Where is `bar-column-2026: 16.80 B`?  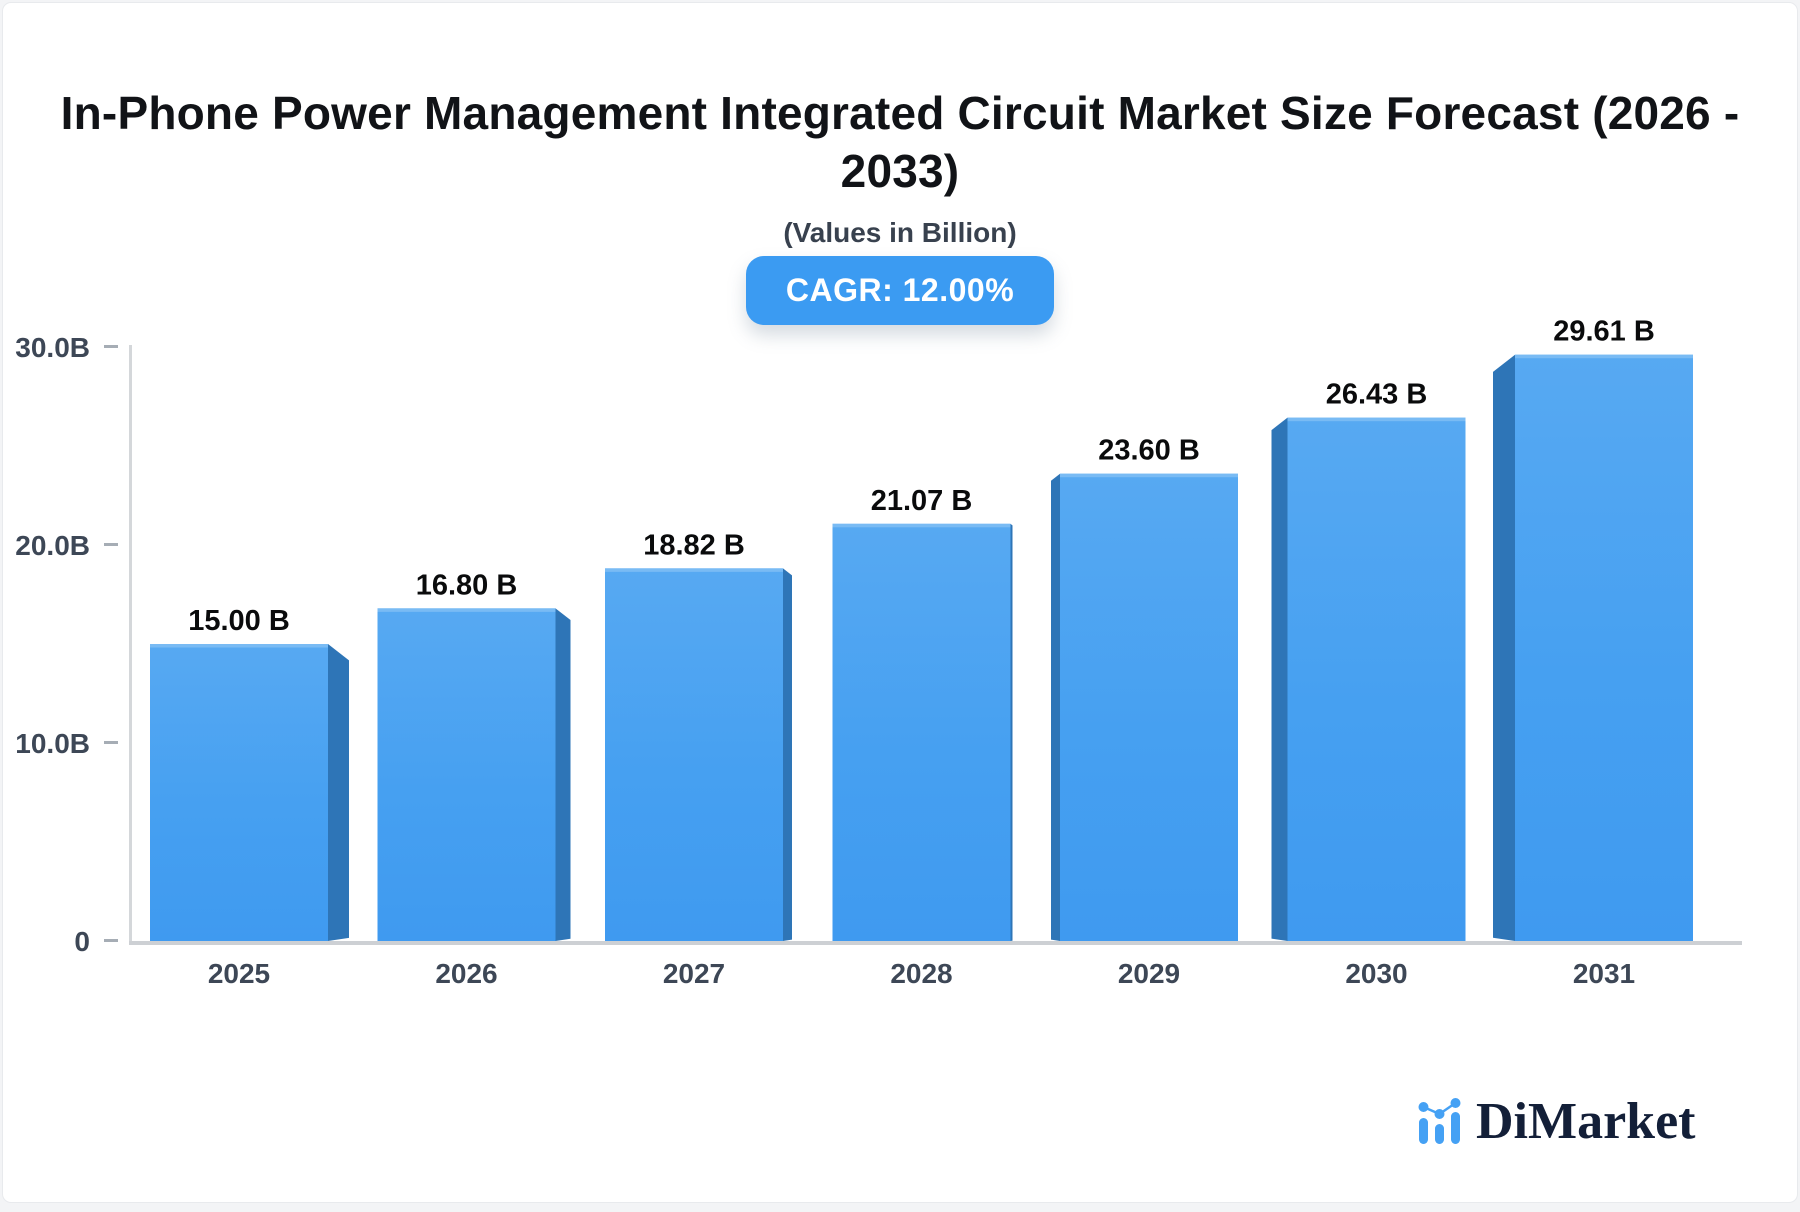
bar-column-2026: 16.80 B is located at coordinates (474, 755).